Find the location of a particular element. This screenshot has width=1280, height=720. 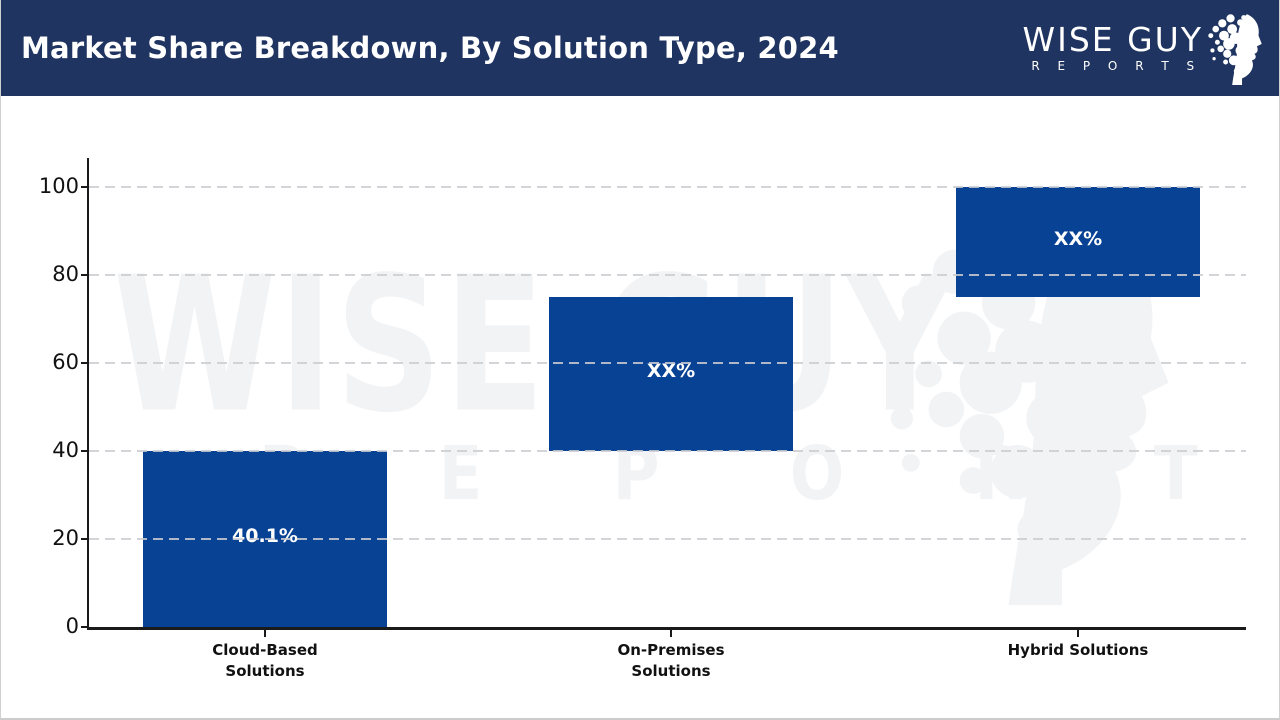

y-tick-label: 80 is located at coordinates (65, 274).